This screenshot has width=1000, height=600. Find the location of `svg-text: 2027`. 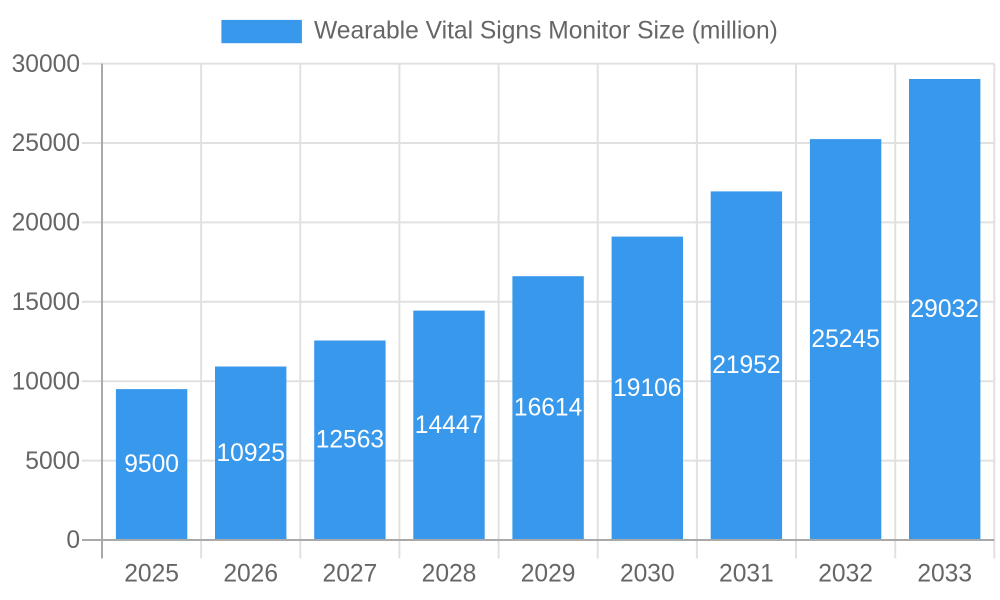

svg-text: 2027 is located at coordinates (350, 573).